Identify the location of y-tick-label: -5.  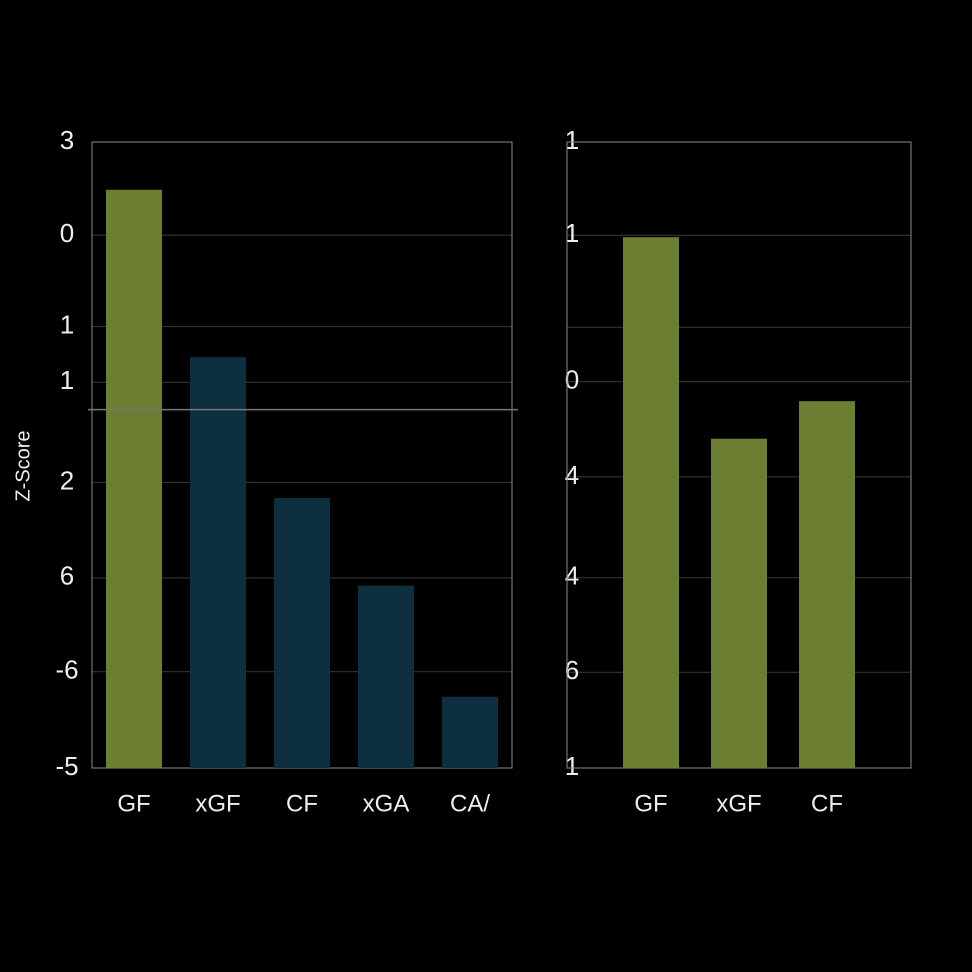
(66, 766).